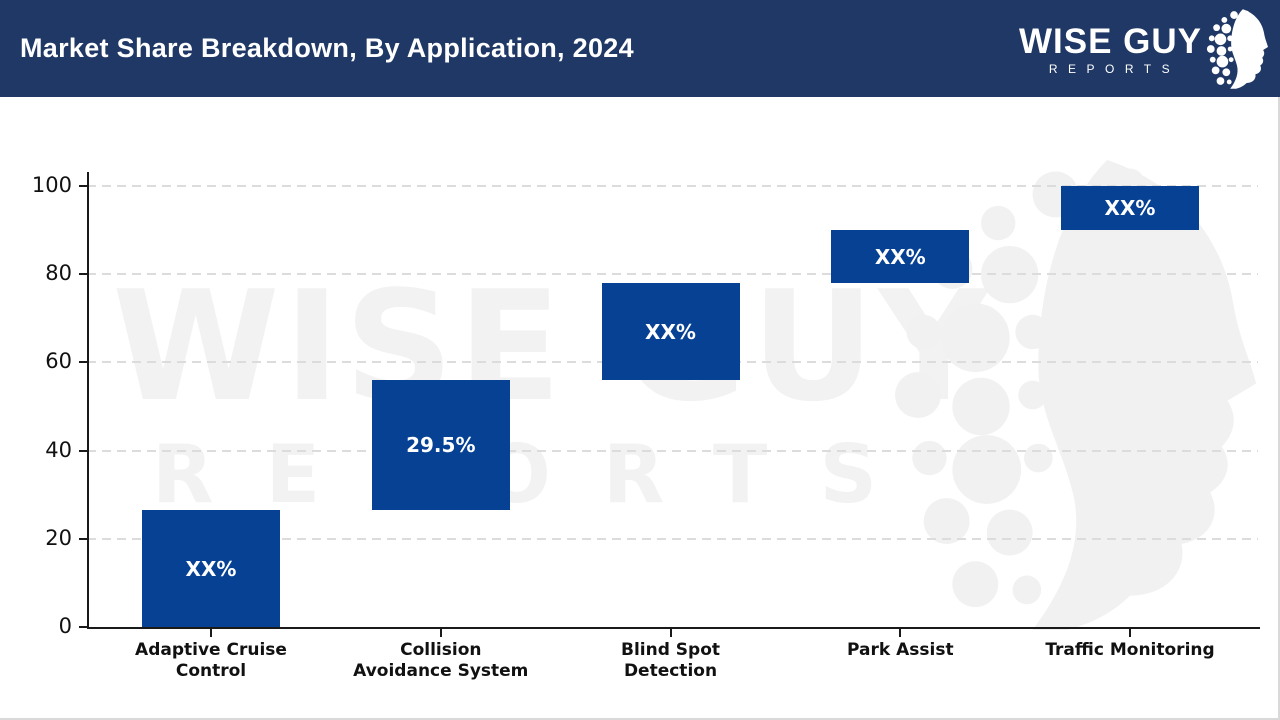 The image size is (1280, 720). Describe the element at coordinates (58, 449) in the screenshot. I see `y-axis-tick-label: 40` at that location.